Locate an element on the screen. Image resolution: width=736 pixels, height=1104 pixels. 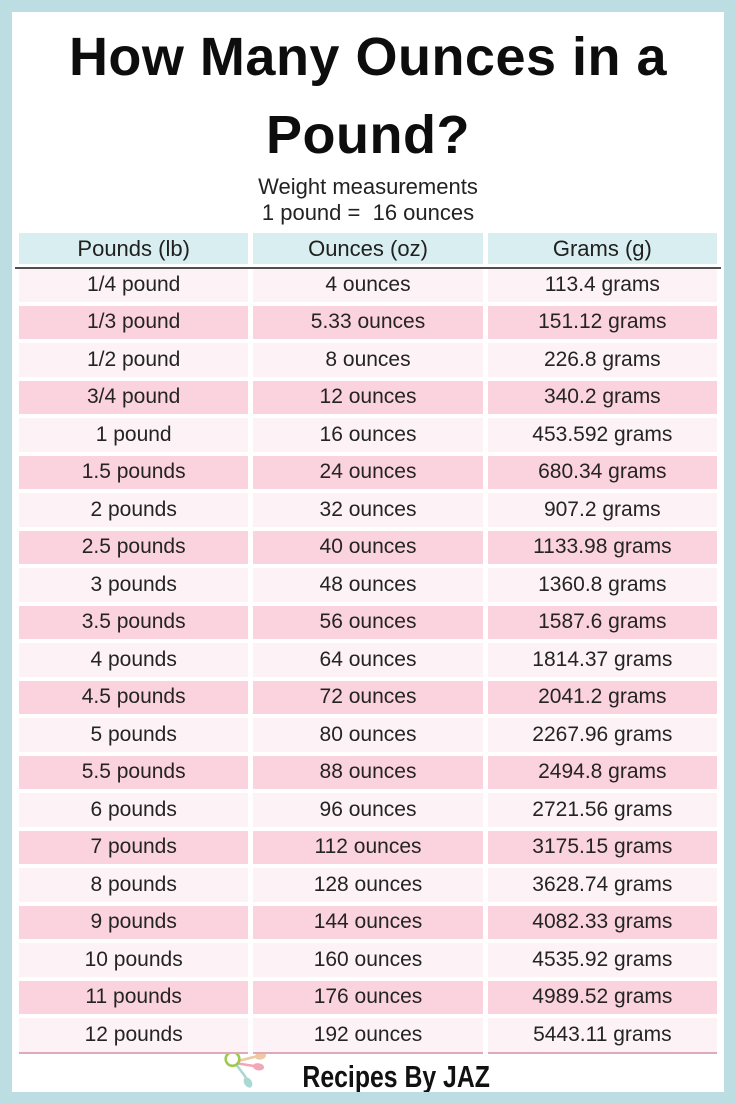
pounds-cell: 3 pounds is located at coordinates (134, 585).